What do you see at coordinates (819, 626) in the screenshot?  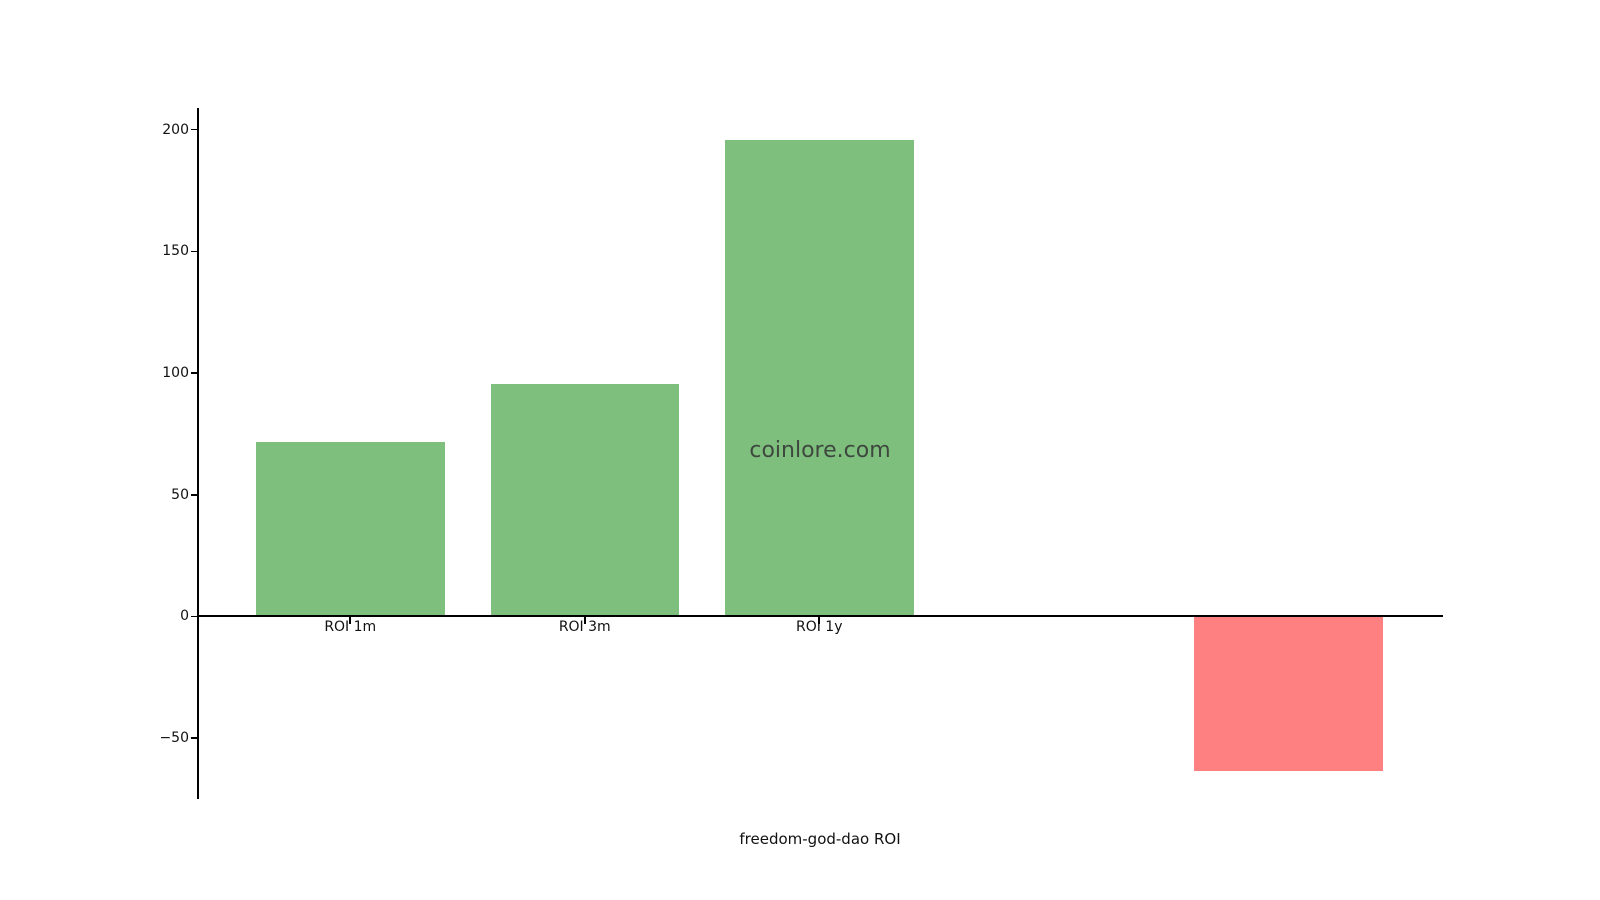 I see `x-tick-label: ROI 1y` at bounding box center [819, 626].